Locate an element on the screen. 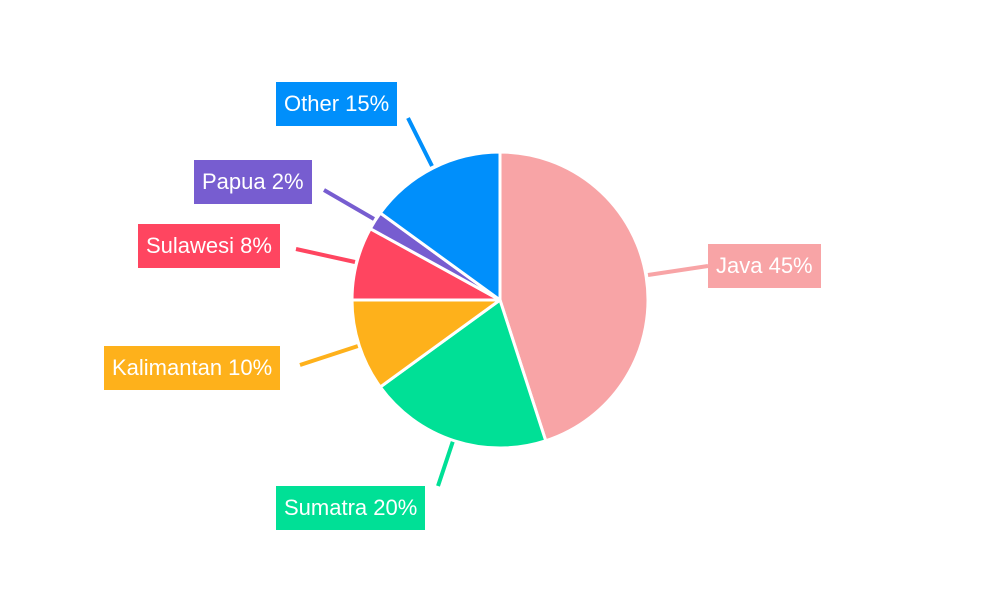 This screenshot has height=600, width=1000. label-kalimantan: Kalimantan 10% is located at coordinates (192, 368).